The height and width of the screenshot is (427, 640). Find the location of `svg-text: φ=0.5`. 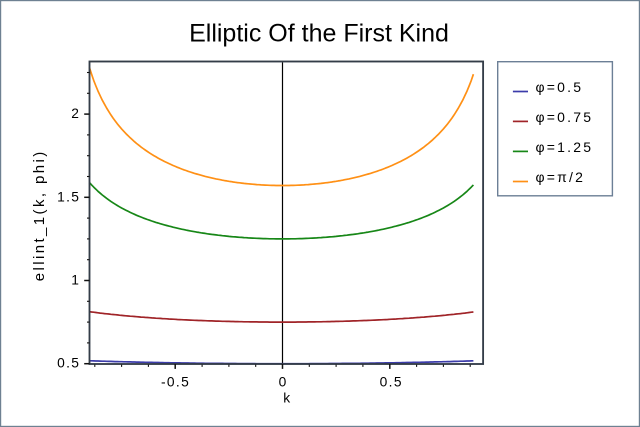

svg-text: φ=0.5 is located at coordinates (560, 87).